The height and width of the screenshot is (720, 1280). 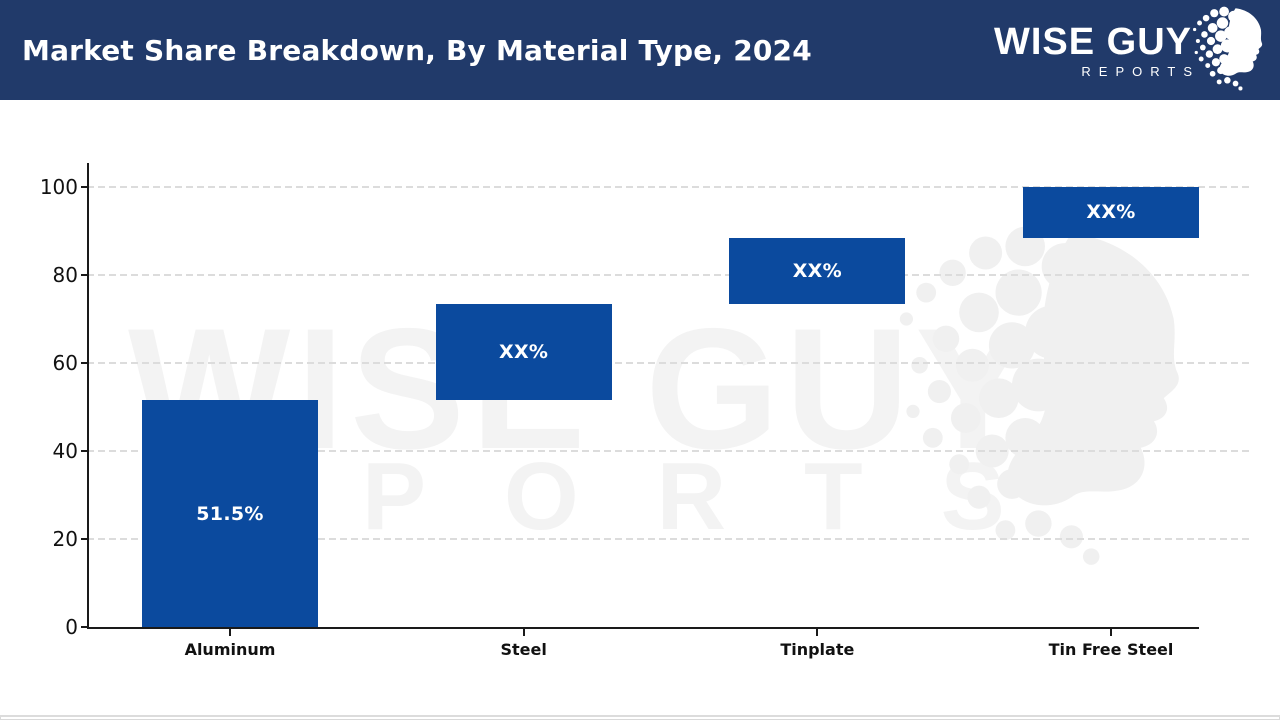 What do you see at coordinates (65, 539) in the screenshot?
I see `y-tick-label-20: 20` at bounding box center [65, 539].